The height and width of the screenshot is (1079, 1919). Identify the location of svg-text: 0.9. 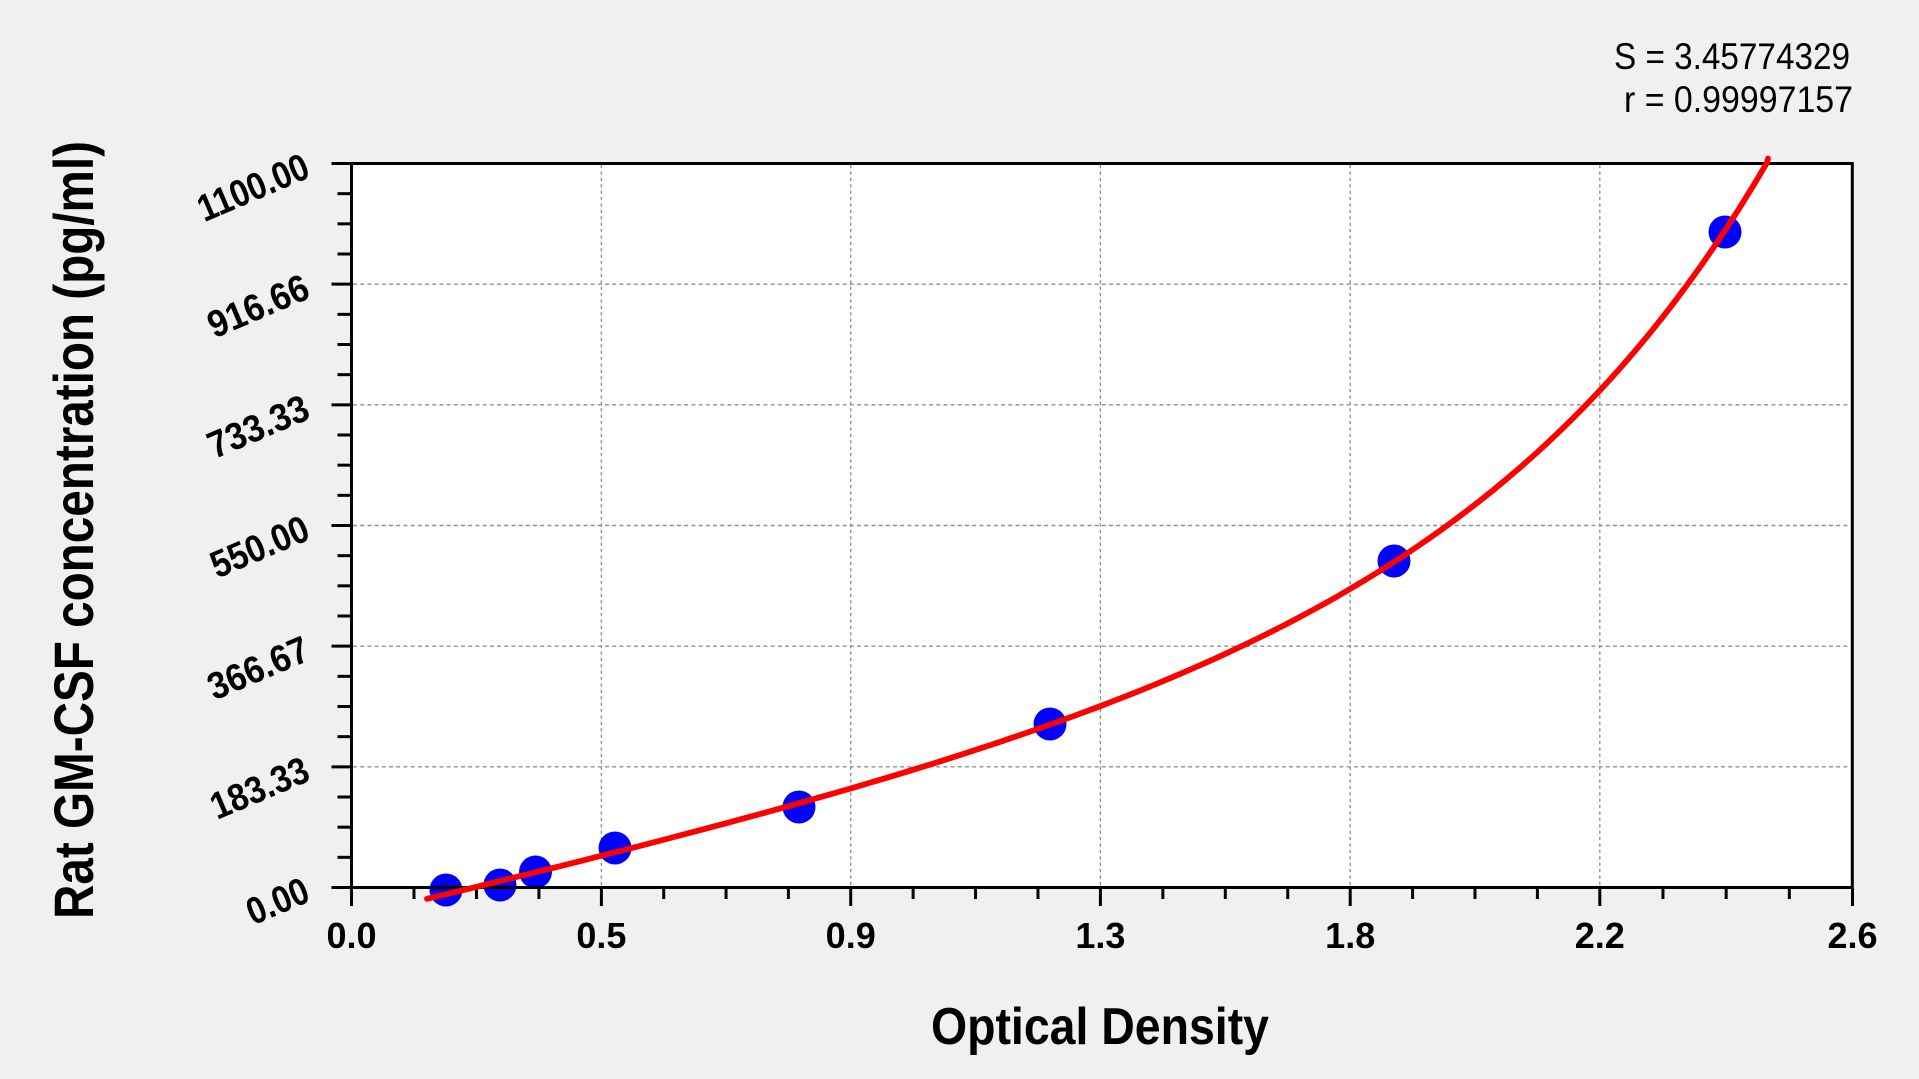
(851, 935).